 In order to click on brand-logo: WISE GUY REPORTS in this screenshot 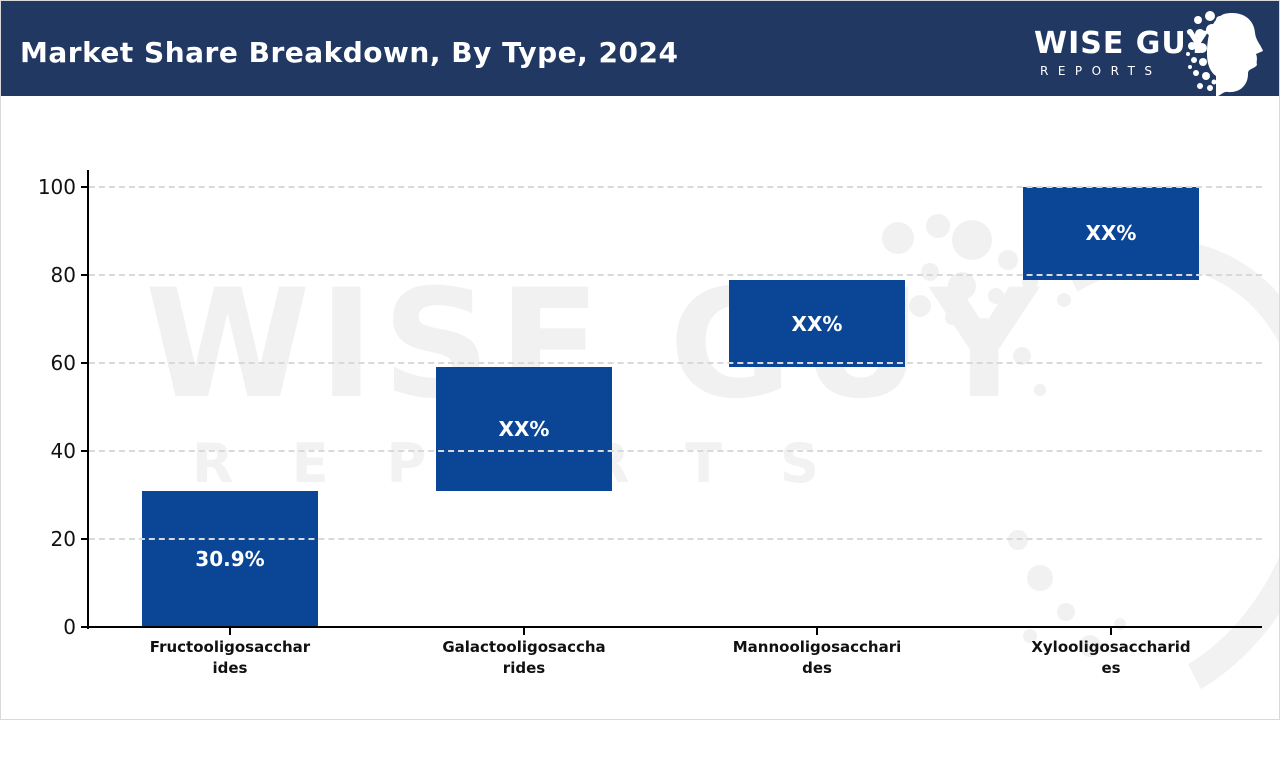, I will do `click(1137, 53)`.